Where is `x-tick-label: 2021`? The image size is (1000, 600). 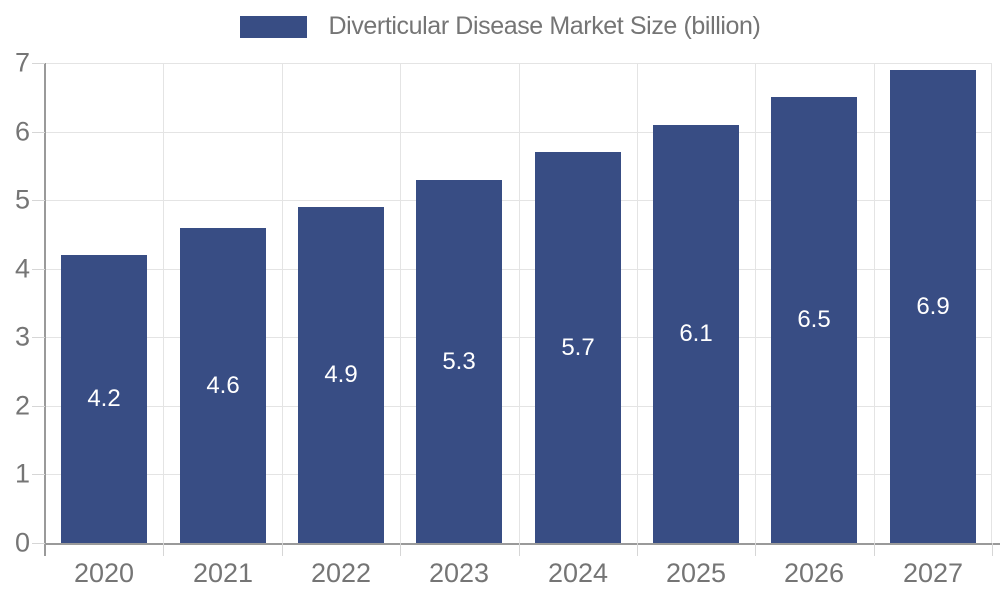 x-tick-label: 2021 is located at coordinates (223, 573).